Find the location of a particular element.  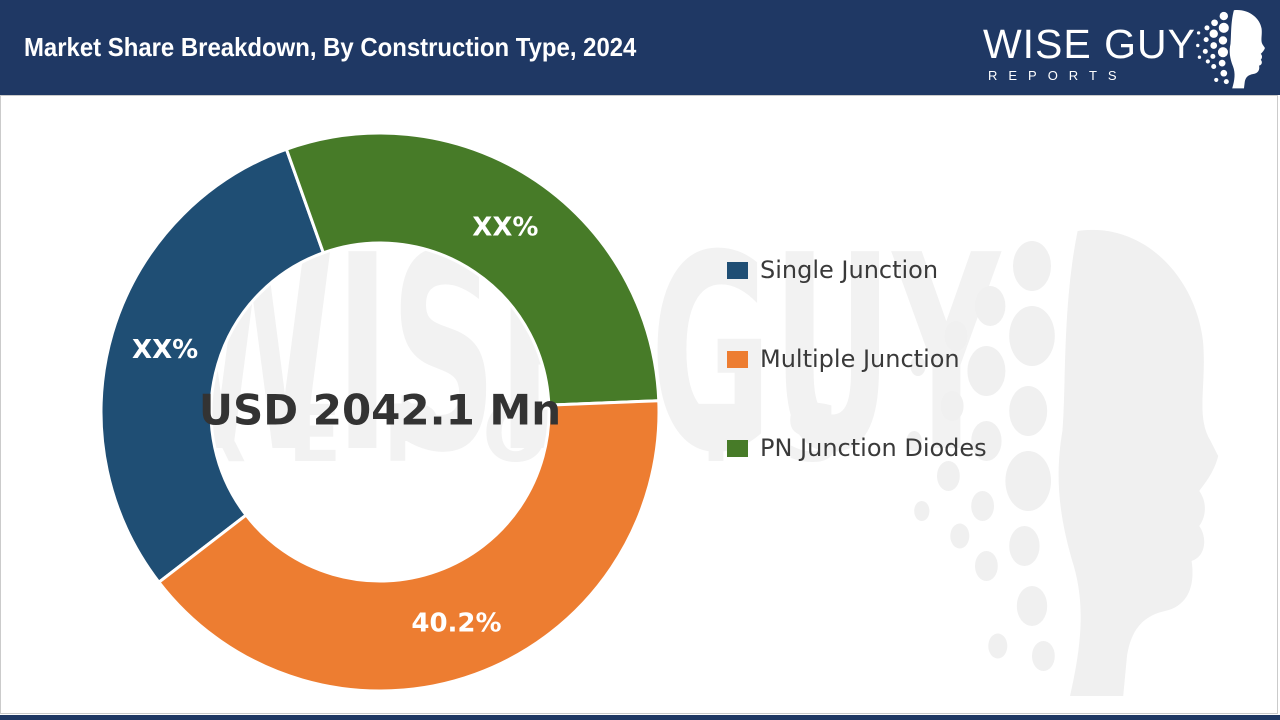

logo-wordmark: WISE GUY is located at coordinates (1089, 44).